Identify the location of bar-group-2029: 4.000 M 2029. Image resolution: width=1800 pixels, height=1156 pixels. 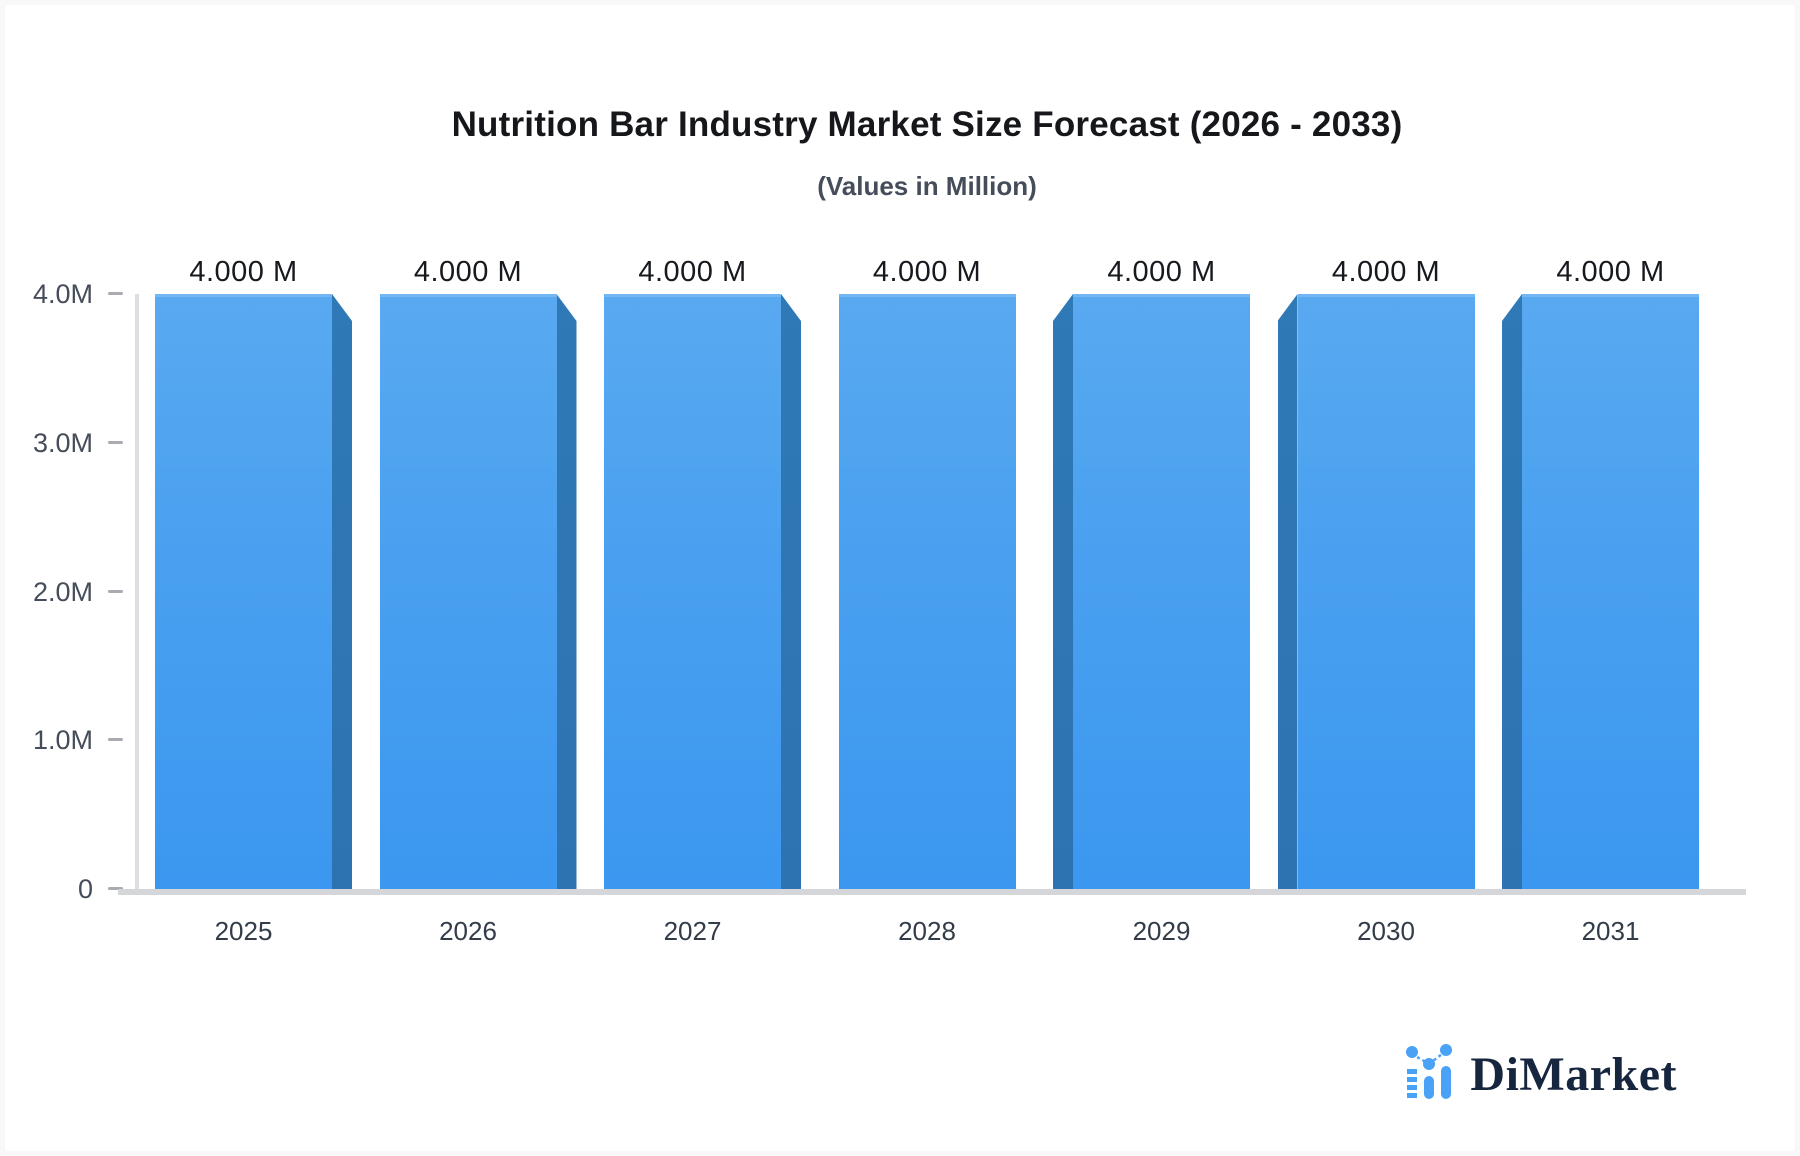
(1151, 601).